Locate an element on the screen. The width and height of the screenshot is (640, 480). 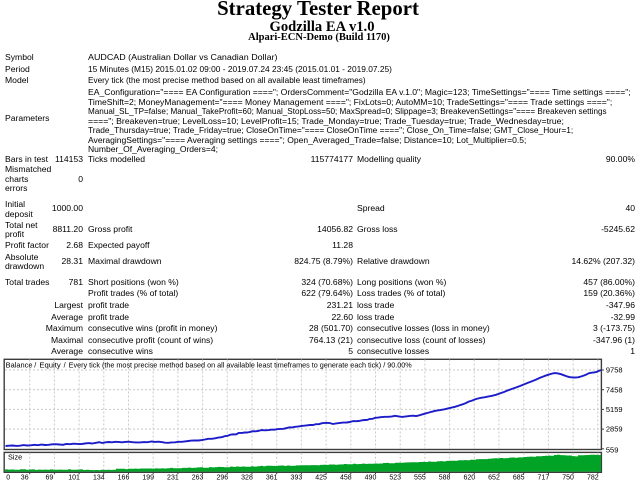
svg-text: 361 is located at coordinates (272, 477).